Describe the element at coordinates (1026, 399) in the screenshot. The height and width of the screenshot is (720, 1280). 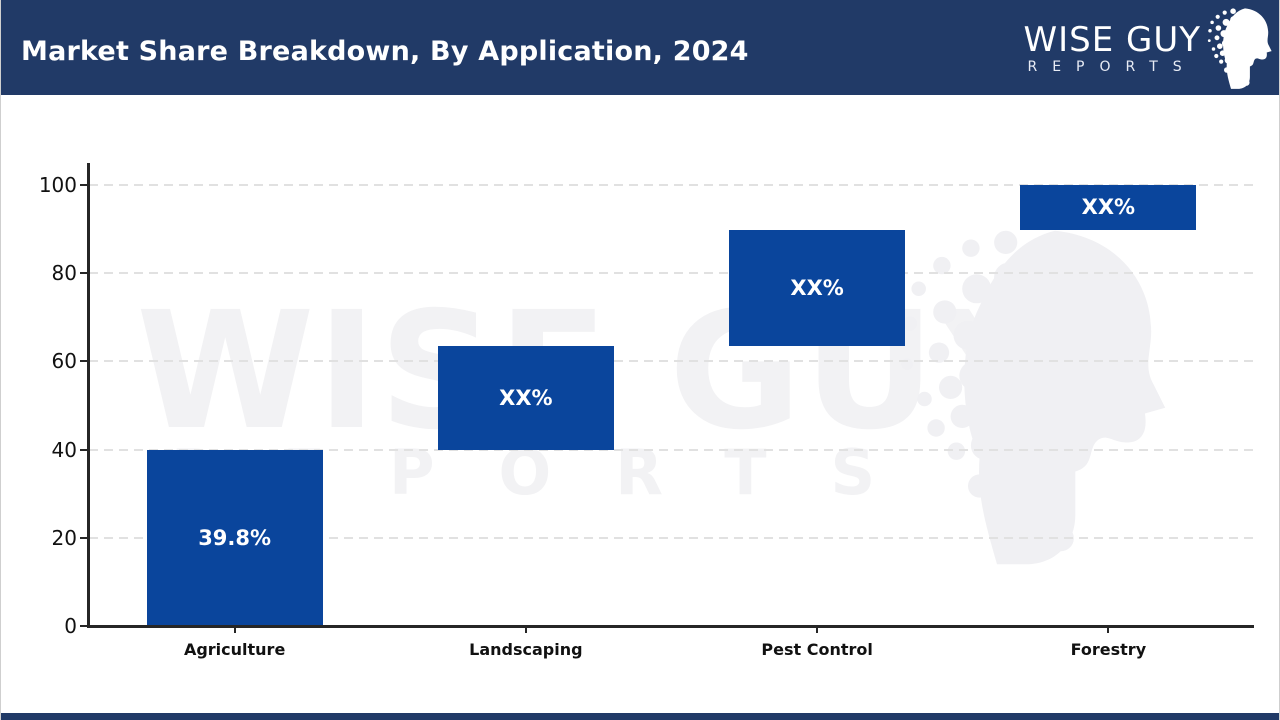
I see `watermark-dotface-logo` at that location.